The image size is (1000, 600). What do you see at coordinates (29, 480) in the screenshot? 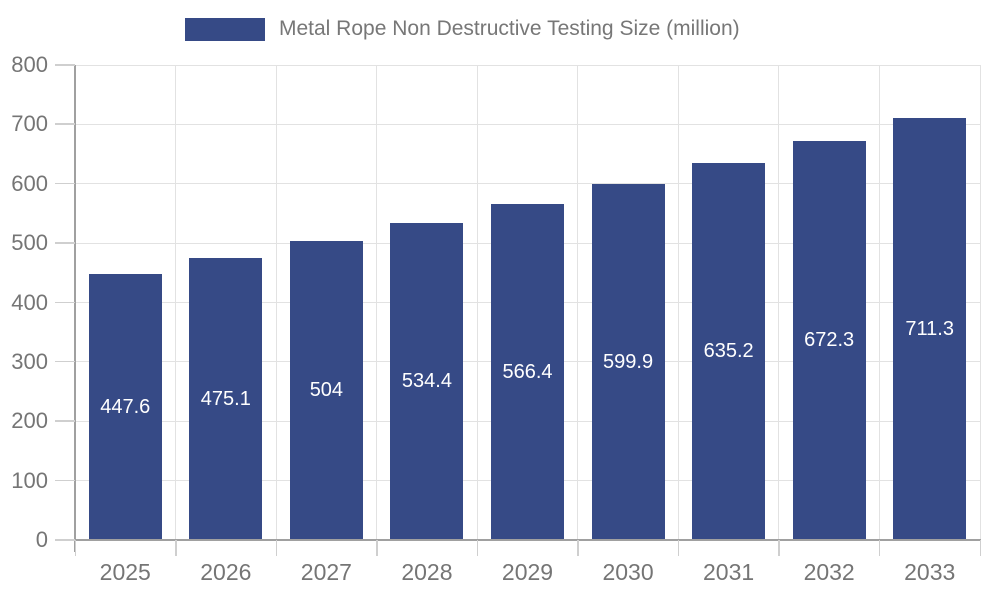
I see `y-tick-label: 100` at bounding box center [29, 480].